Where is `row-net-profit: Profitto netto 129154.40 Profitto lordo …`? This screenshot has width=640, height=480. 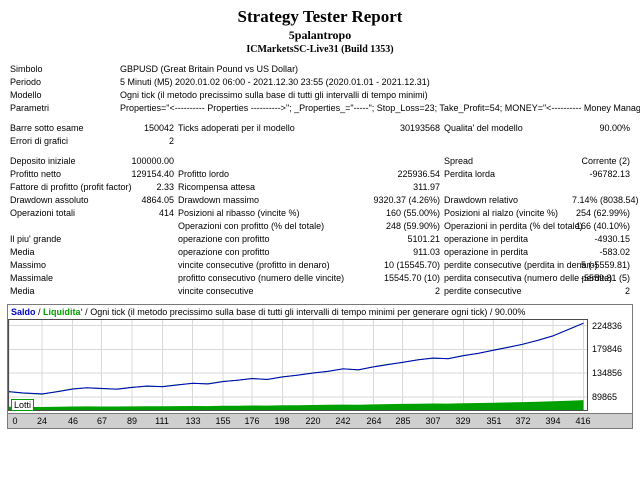
row-net-profit: Profitto netto 129154.40 Profitto lordo … is located at coordinates (320, 174).